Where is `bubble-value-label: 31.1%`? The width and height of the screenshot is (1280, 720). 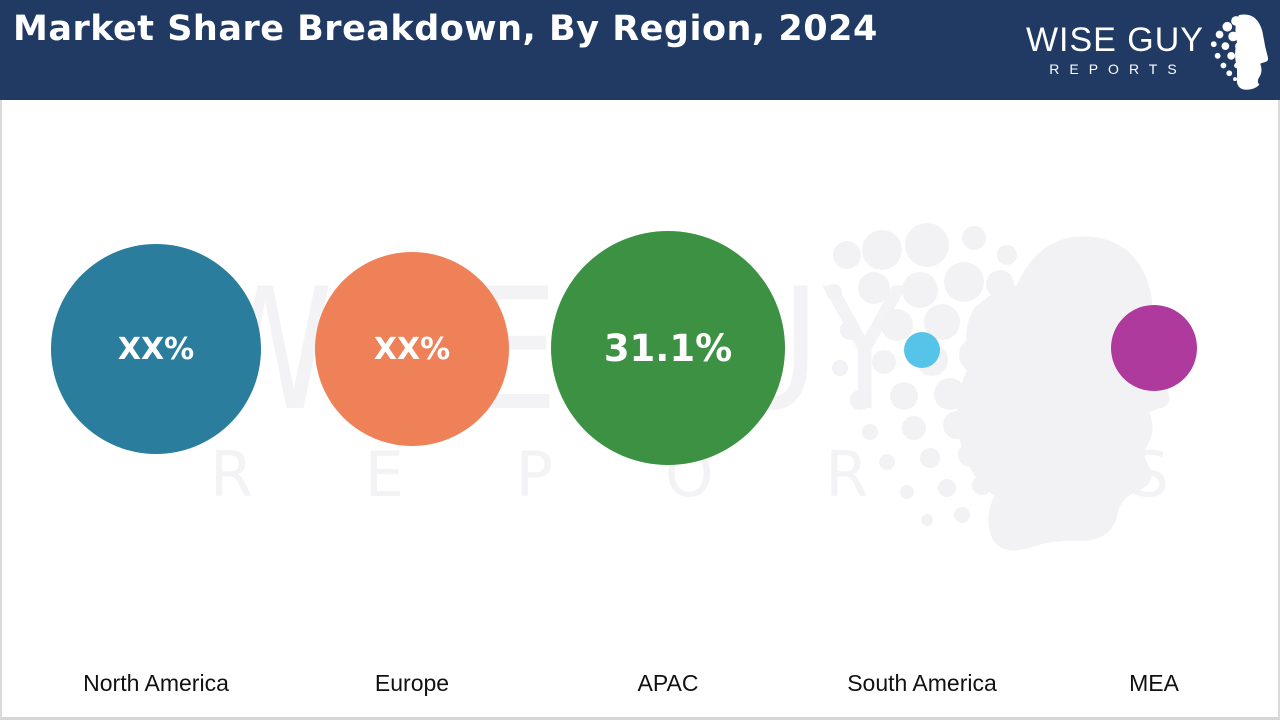 bubble-value-label: 31.1% is located at coordinates (668, 348).